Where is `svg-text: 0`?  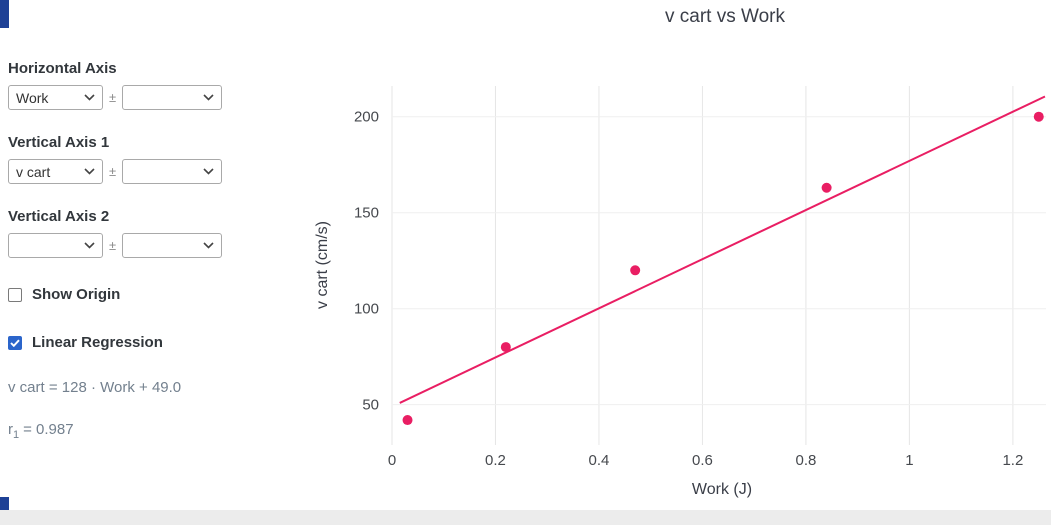 svg-text: 0 is located at coordinates (392, 460).